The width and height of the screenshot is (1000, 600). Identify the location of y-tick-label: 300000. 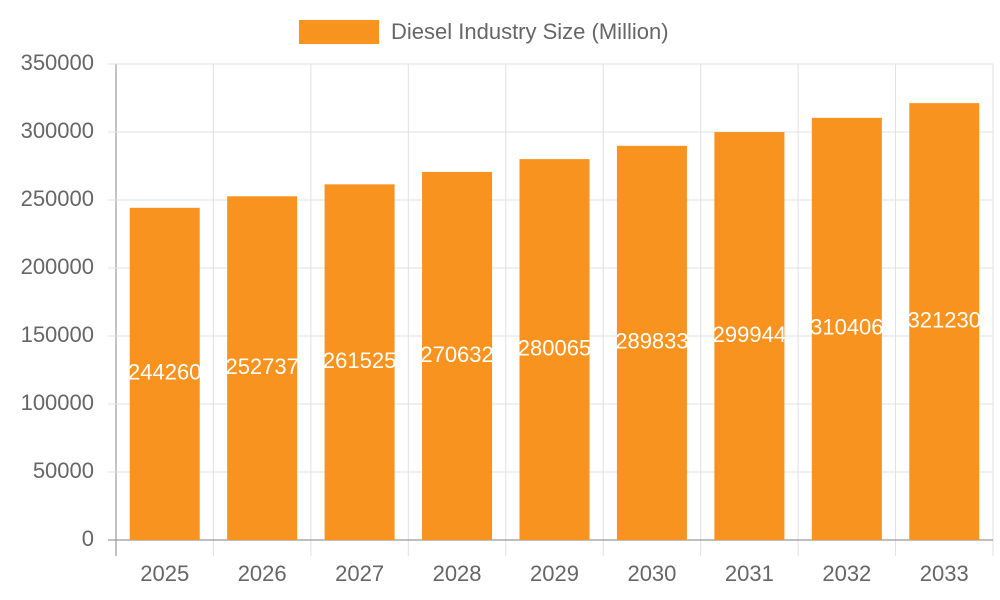
(57, 130).